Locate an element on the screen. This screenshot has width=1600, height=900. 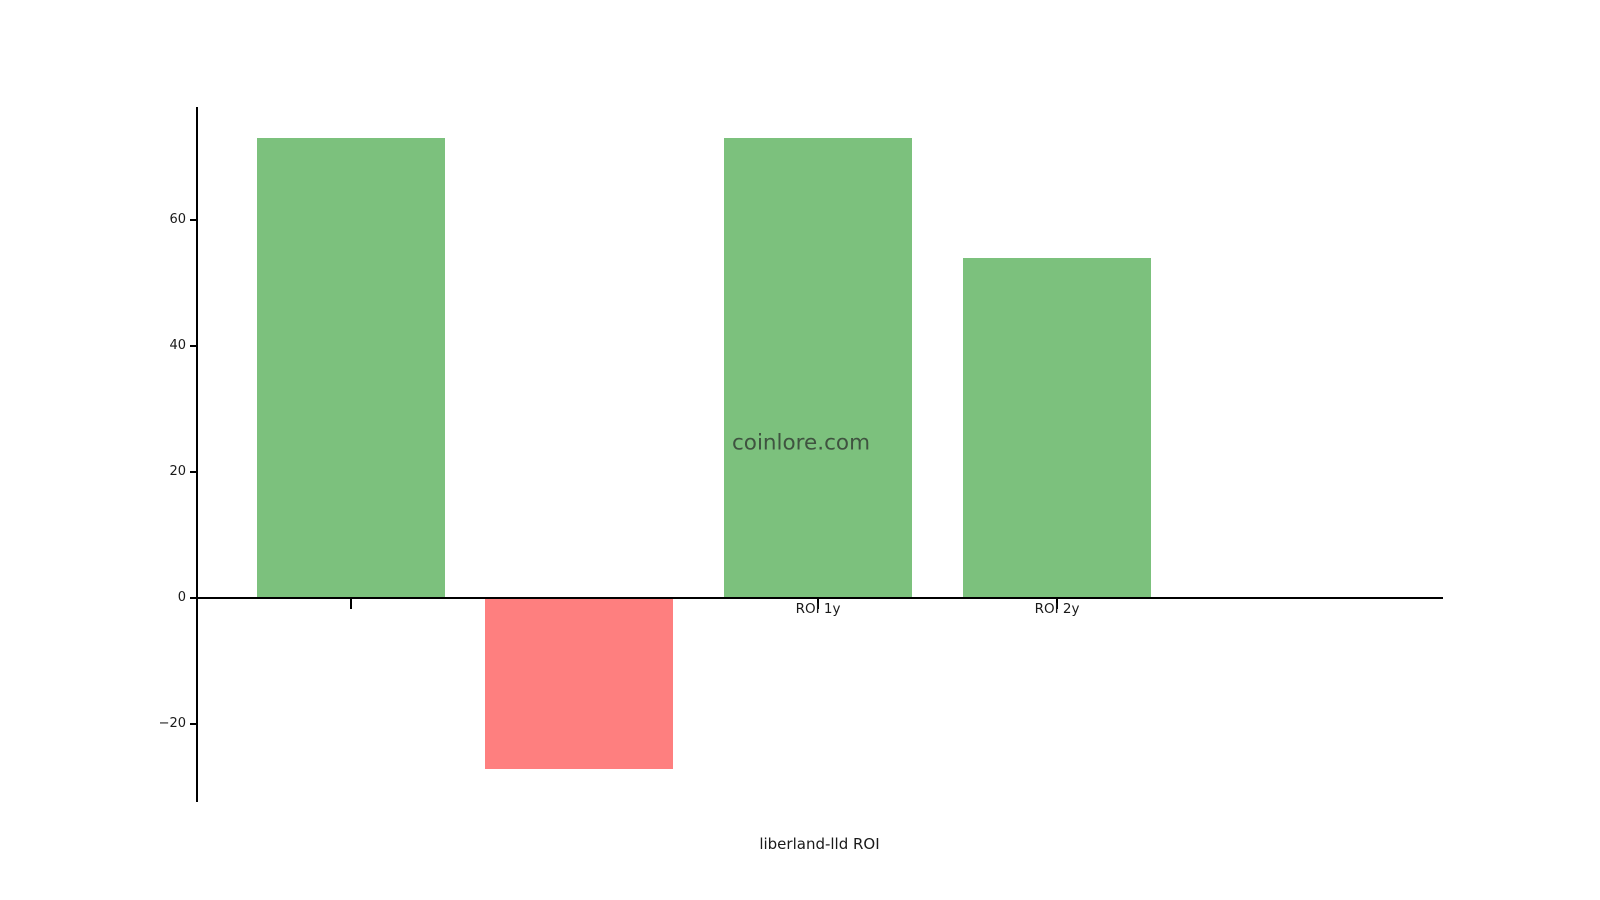
chart-title: liberland-lld ROI is located at coordinates (819, 844).